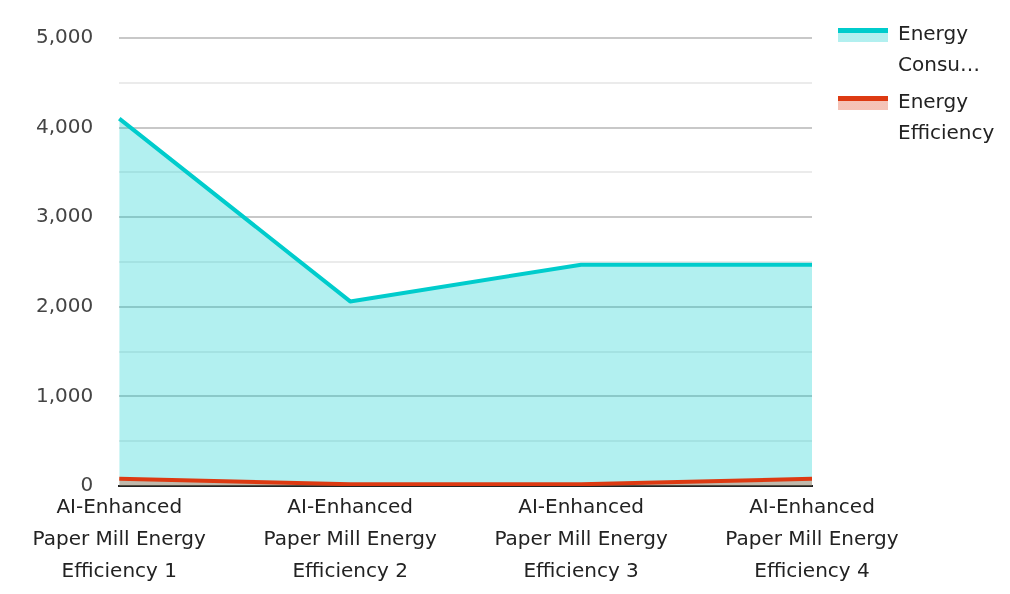 The image size is (1010, 594). Describe the element at coordinates (64, 305) in the screenshot. I see `y-tick-label: 2,000` at that location.